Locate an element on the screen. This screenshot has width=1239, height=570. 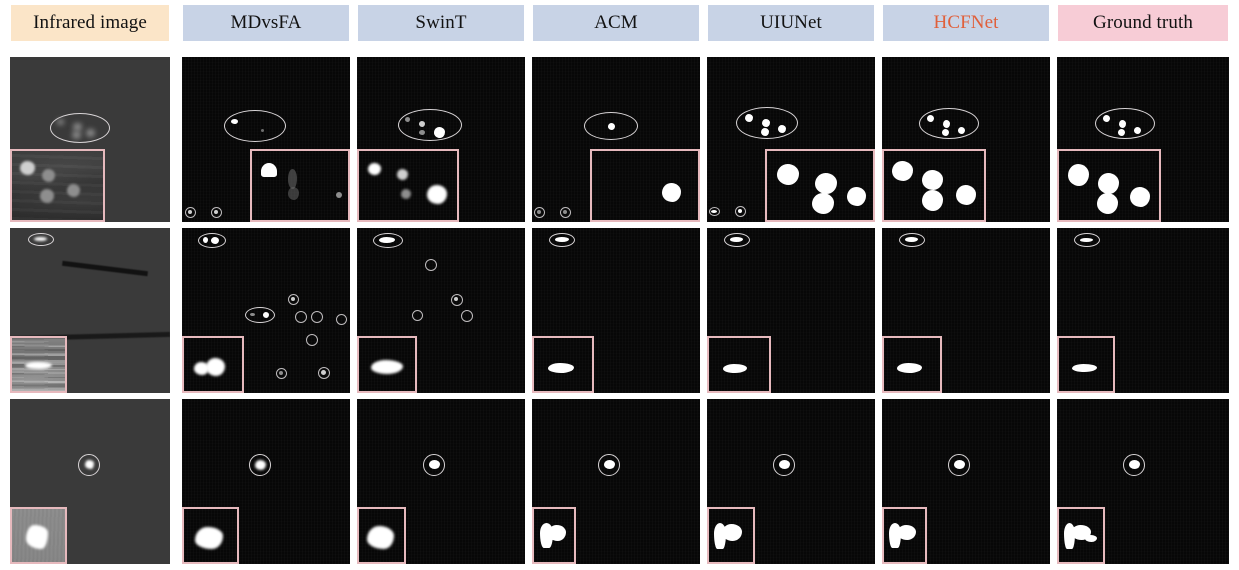
header-label-highlight: HCFNet is located at coordinates (966, 22).